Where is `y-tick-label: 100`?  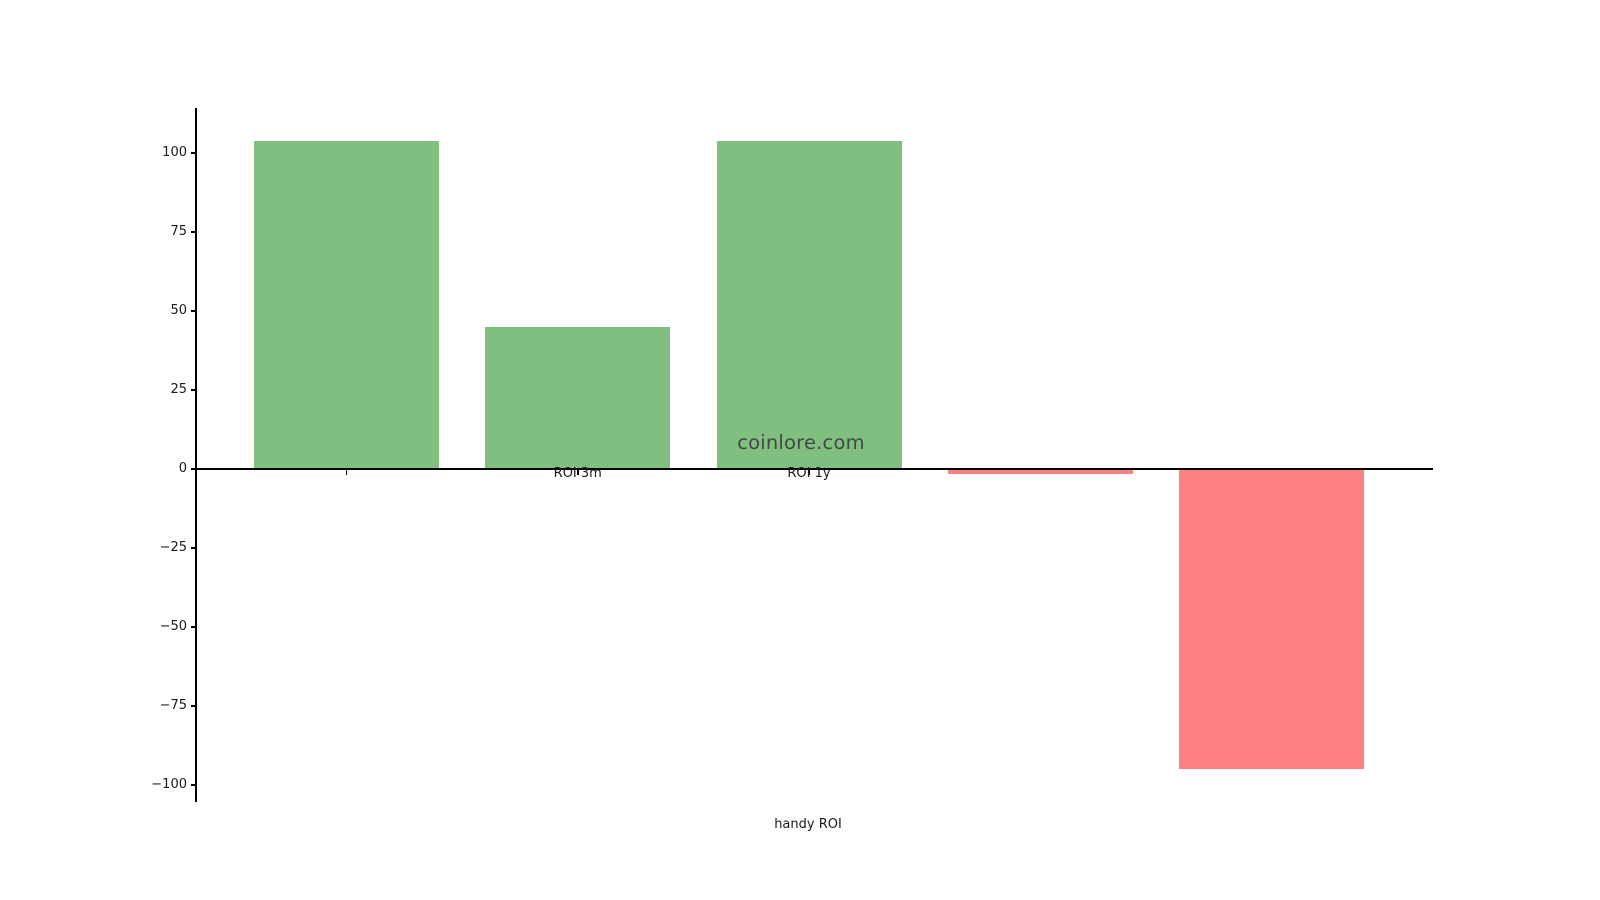 y-tick-label: 100 is located at coordinates (174, 153).